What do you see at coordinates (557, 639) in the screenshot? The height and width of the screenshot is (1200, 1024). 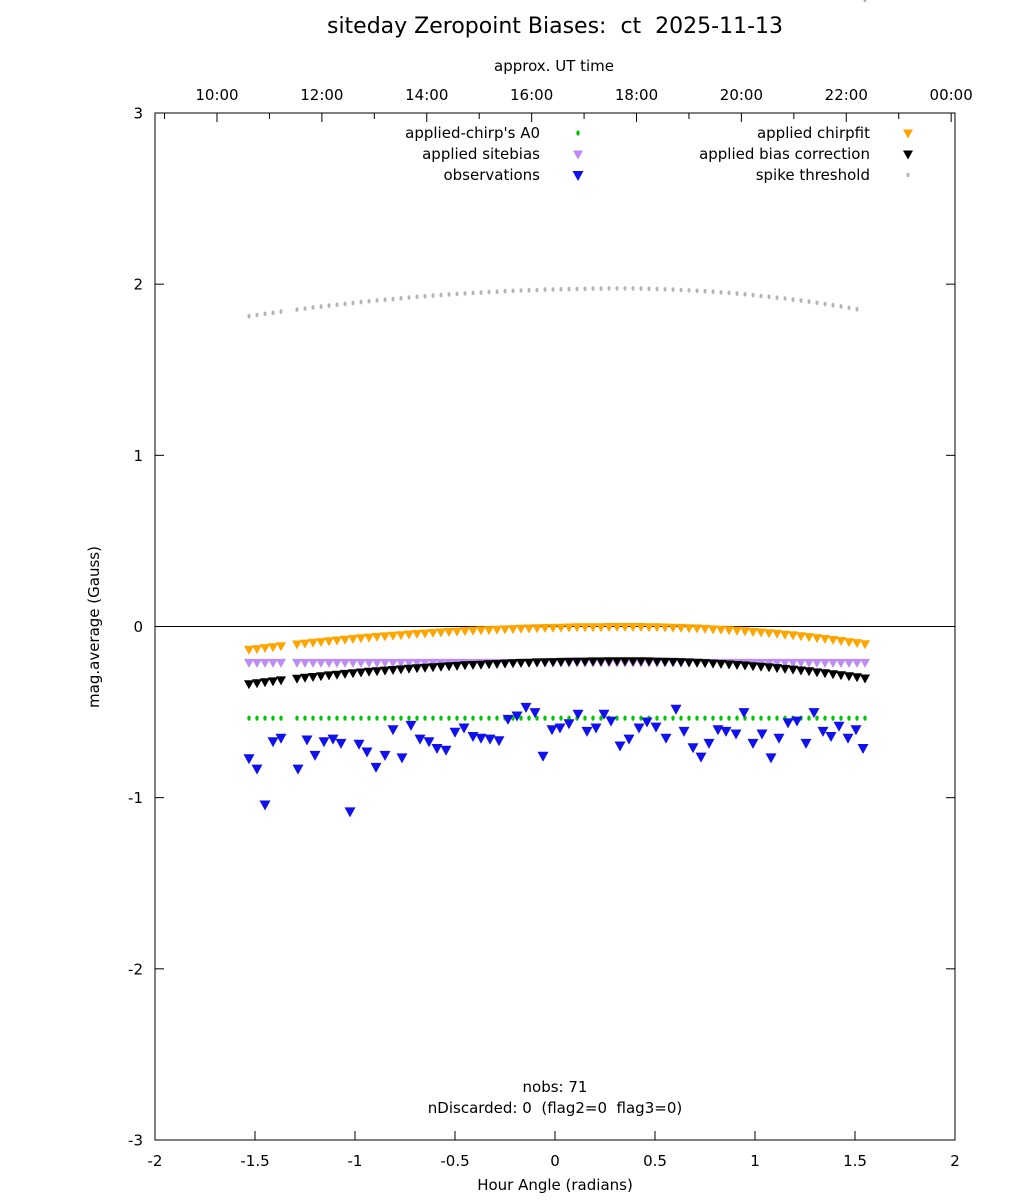 I see `data-point-triangles` at bounding box center [557, 639].